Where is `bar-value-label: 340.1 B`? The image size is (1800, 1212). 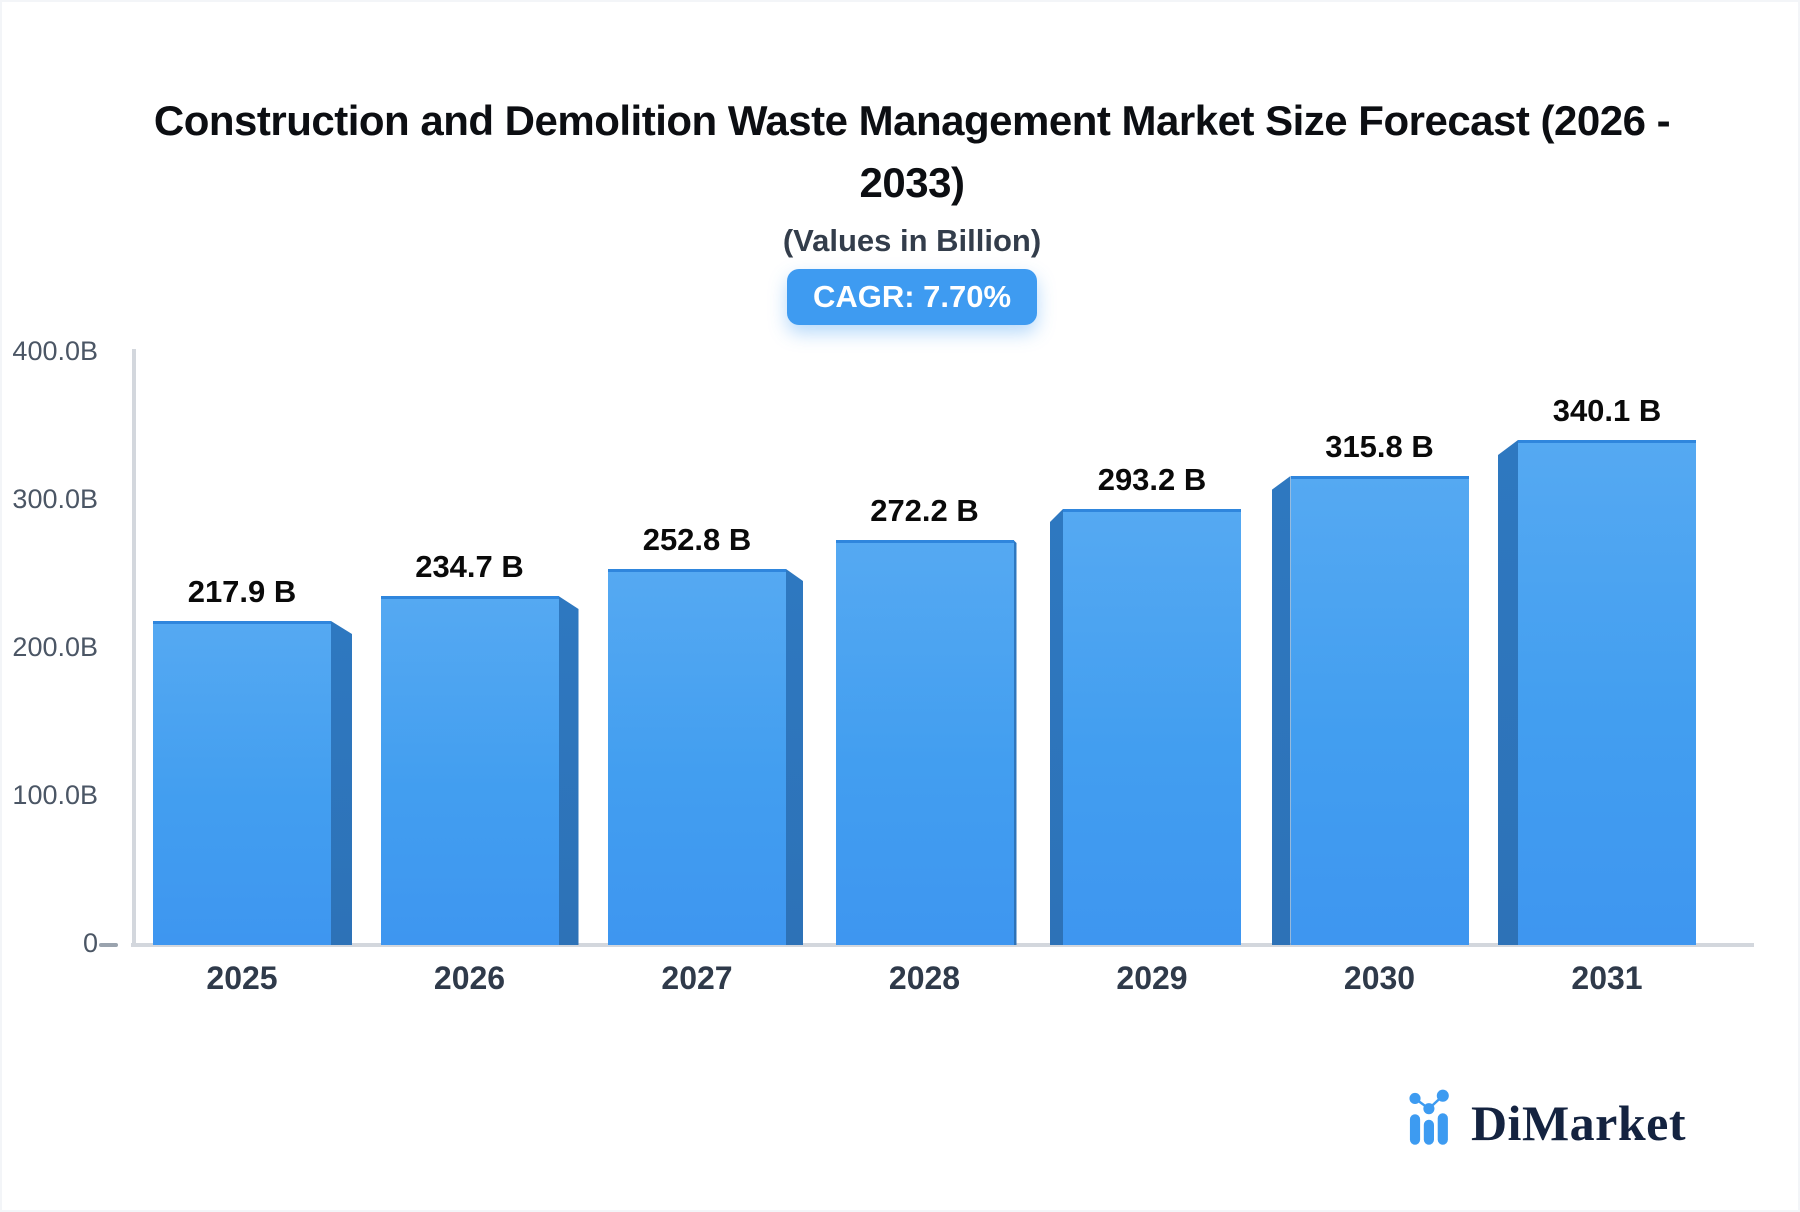
bar-value-label: 340.1 B is located at coordinates (1607, 410).